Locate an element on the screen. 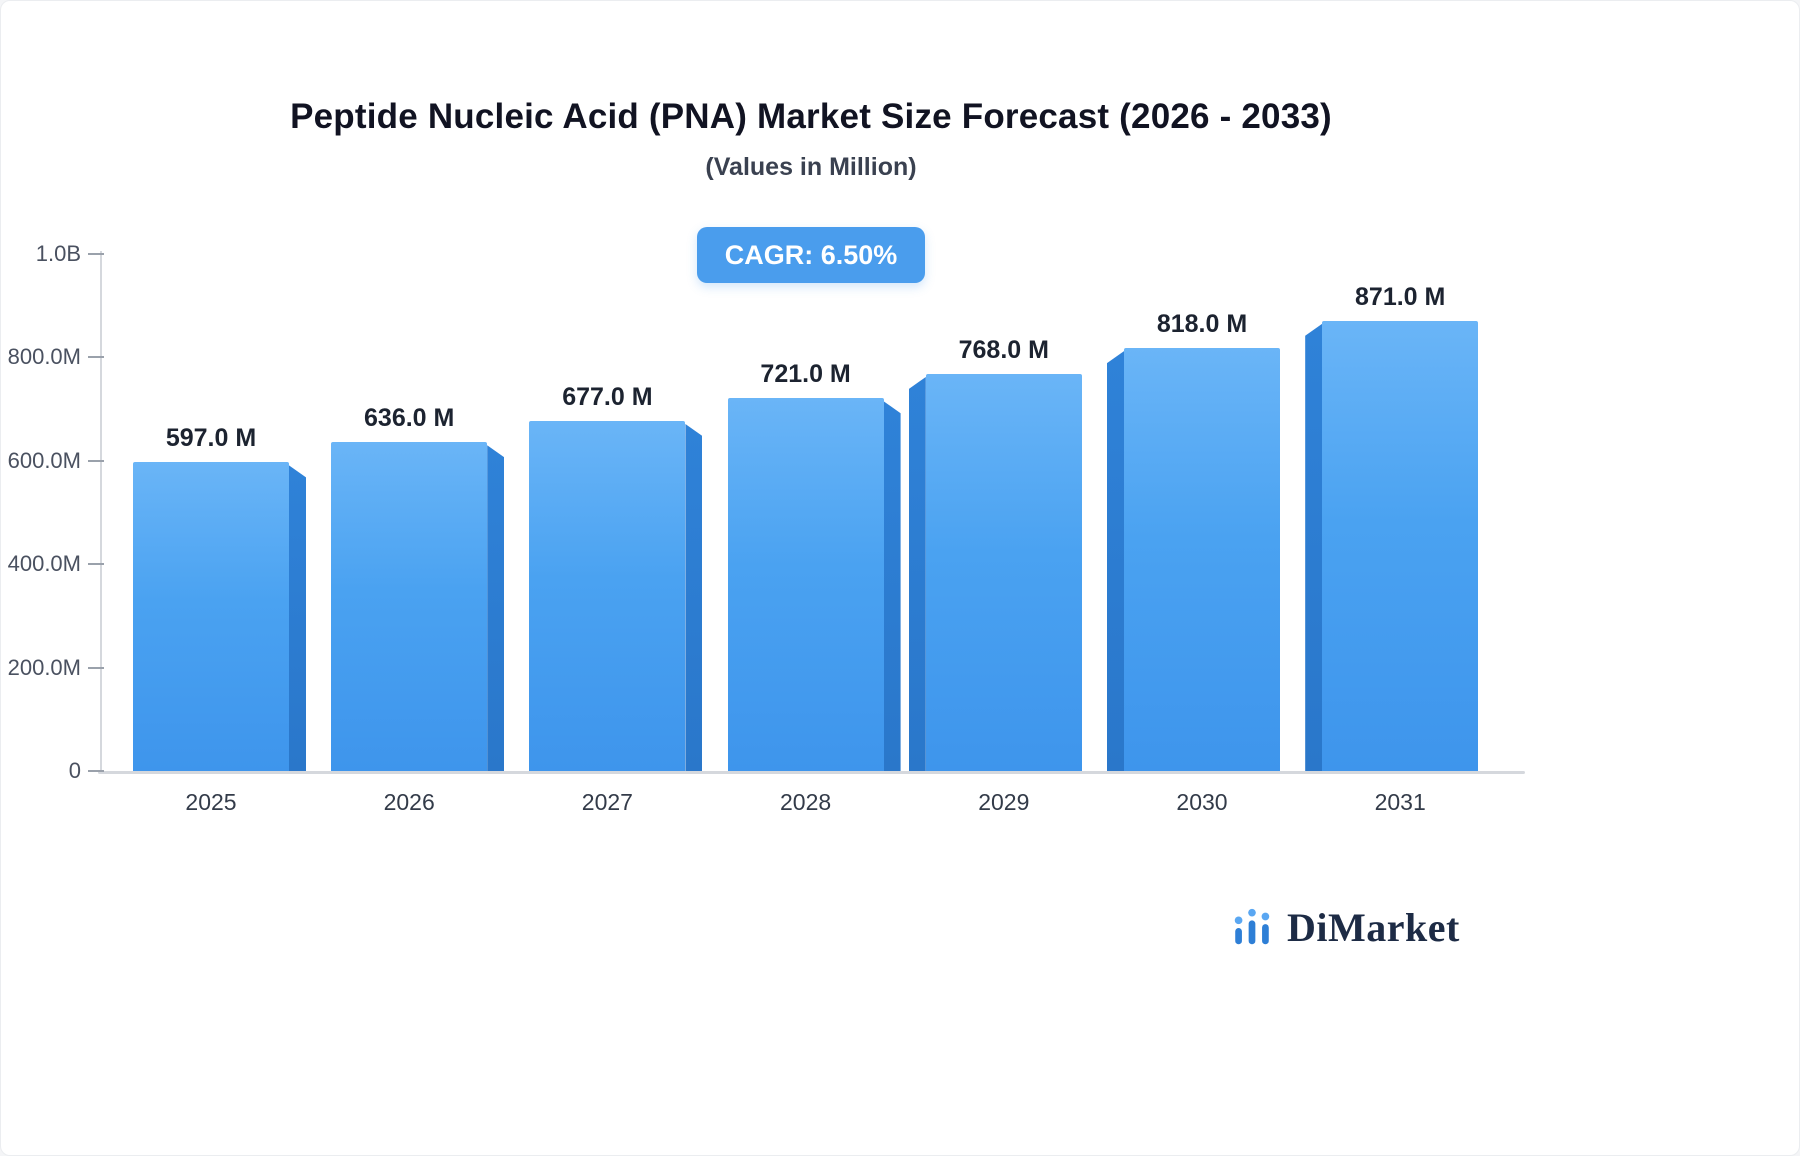 Image resolution: width=1800 pixels, height=1156 pixels. y-axis-tick-label: 1.0B is located at coordinates (58, 253).